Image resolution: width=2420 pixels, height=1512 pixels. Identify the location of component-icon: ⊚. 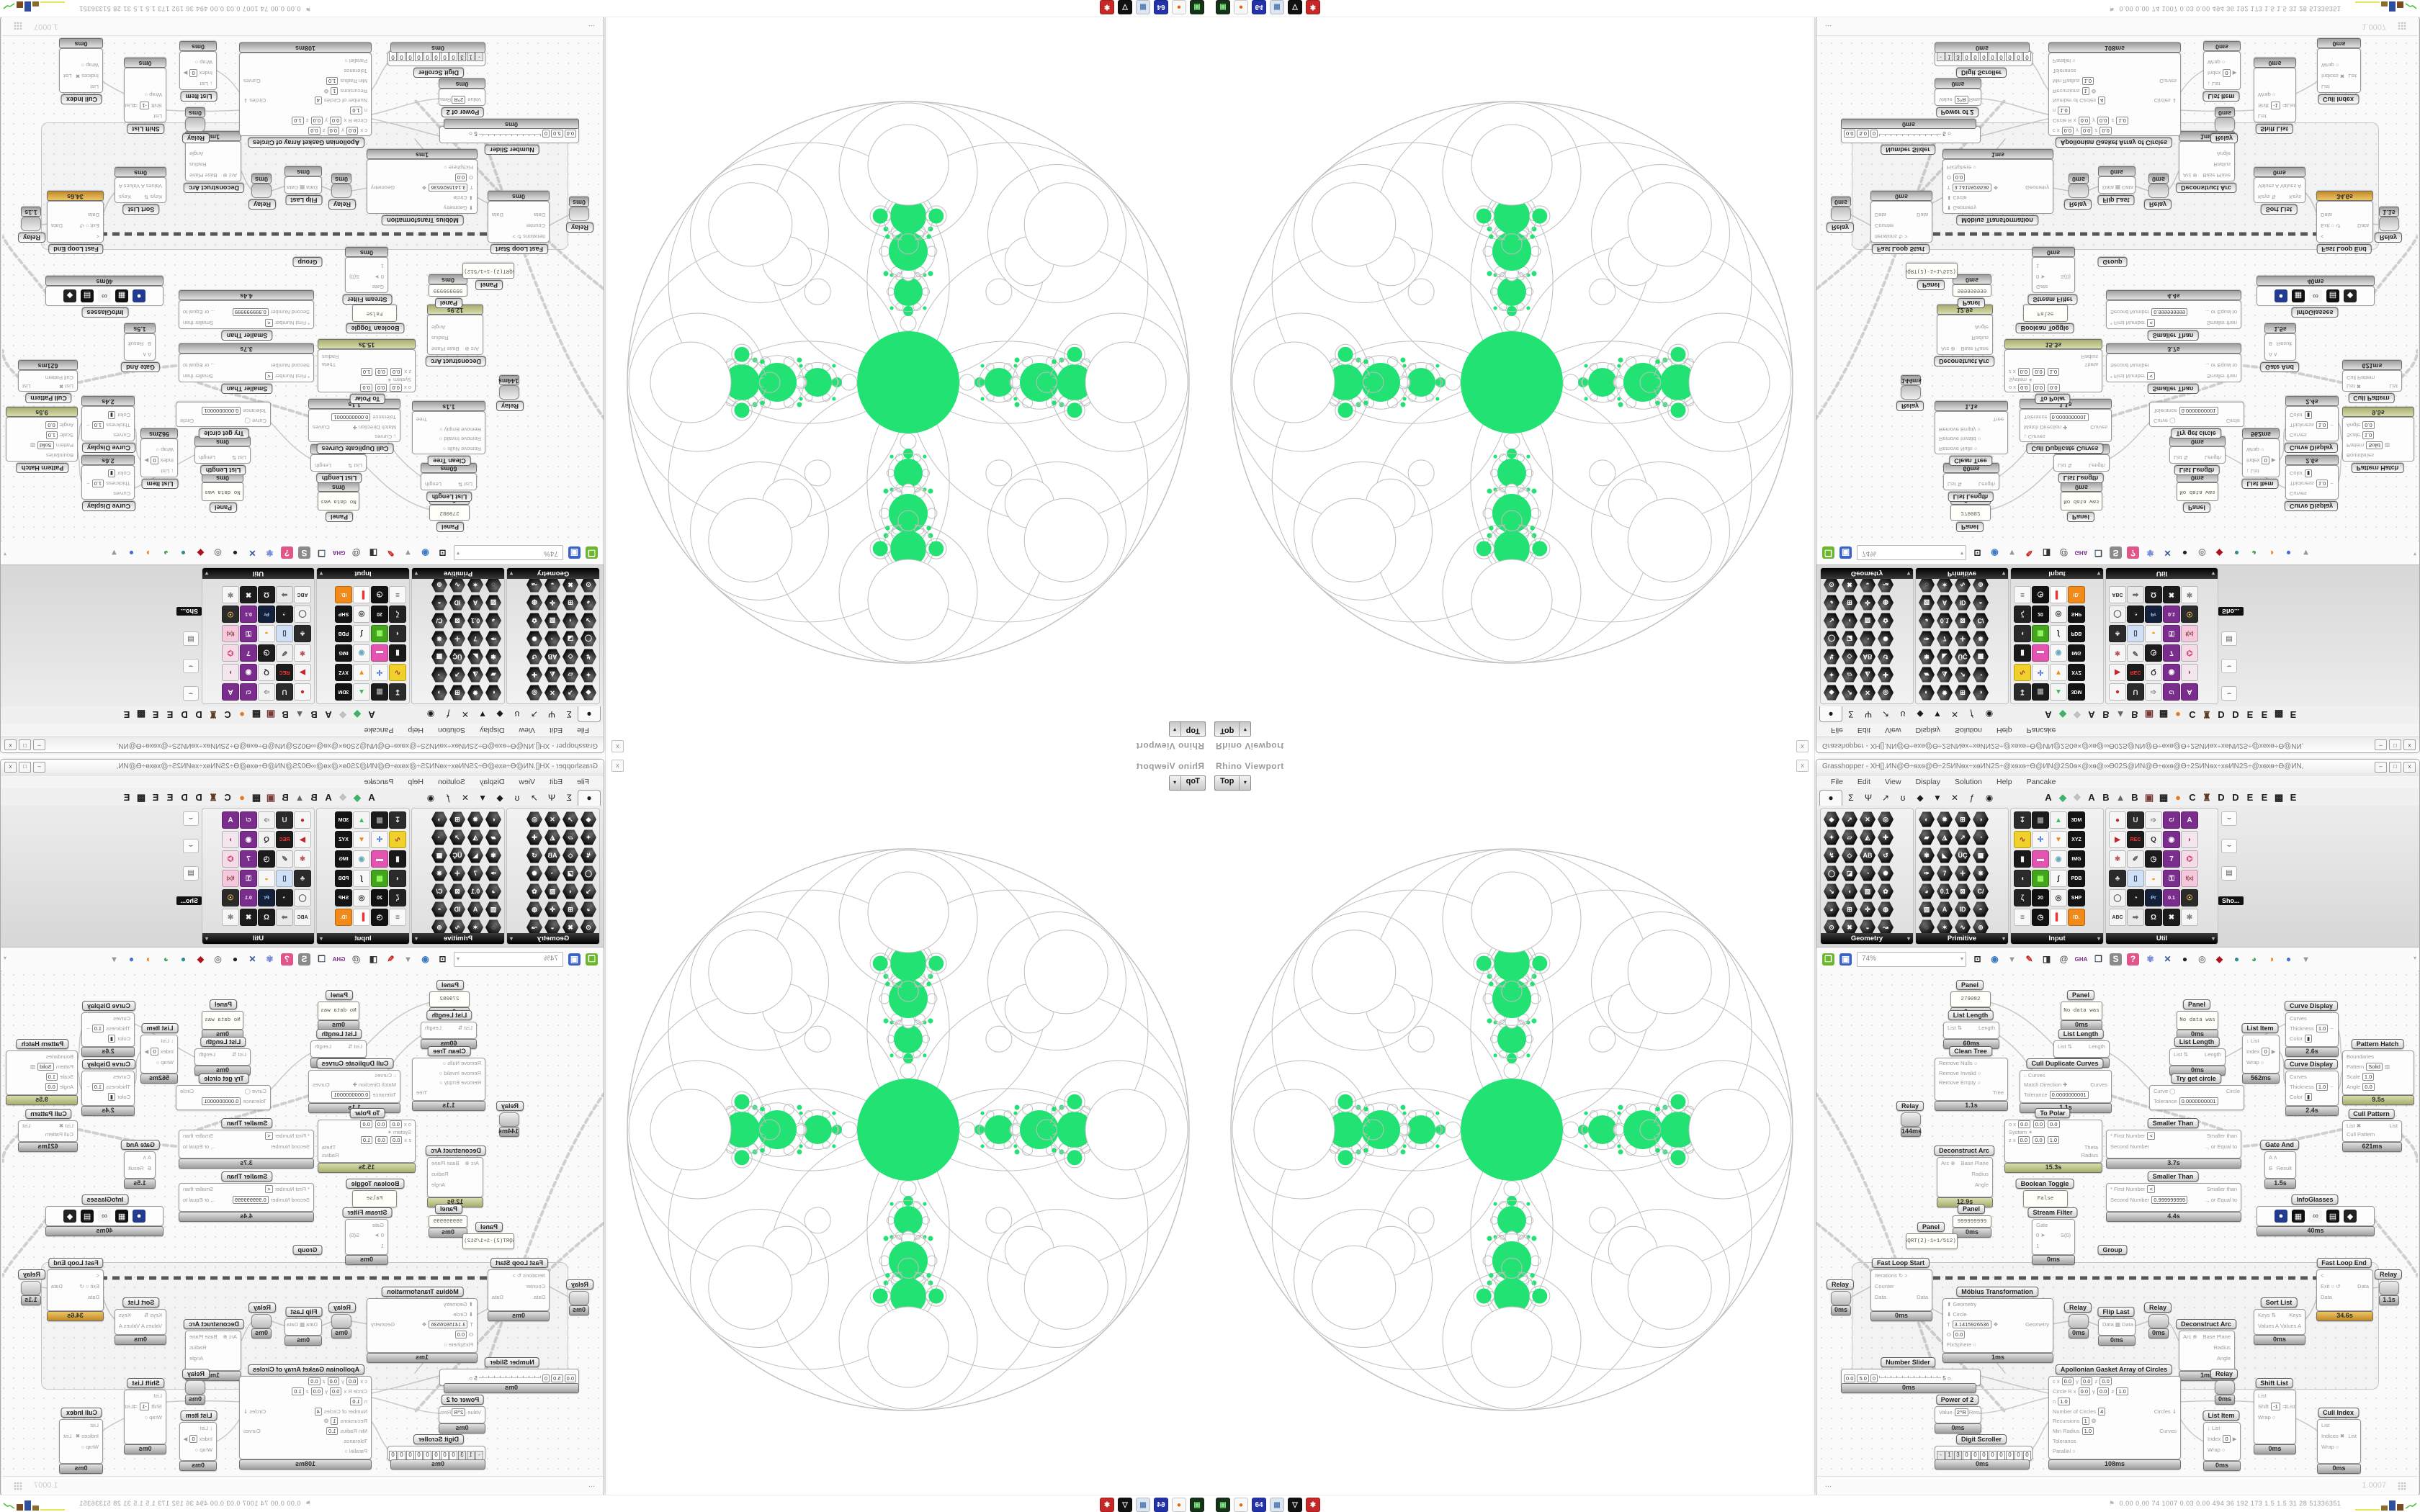
(1981, 585).